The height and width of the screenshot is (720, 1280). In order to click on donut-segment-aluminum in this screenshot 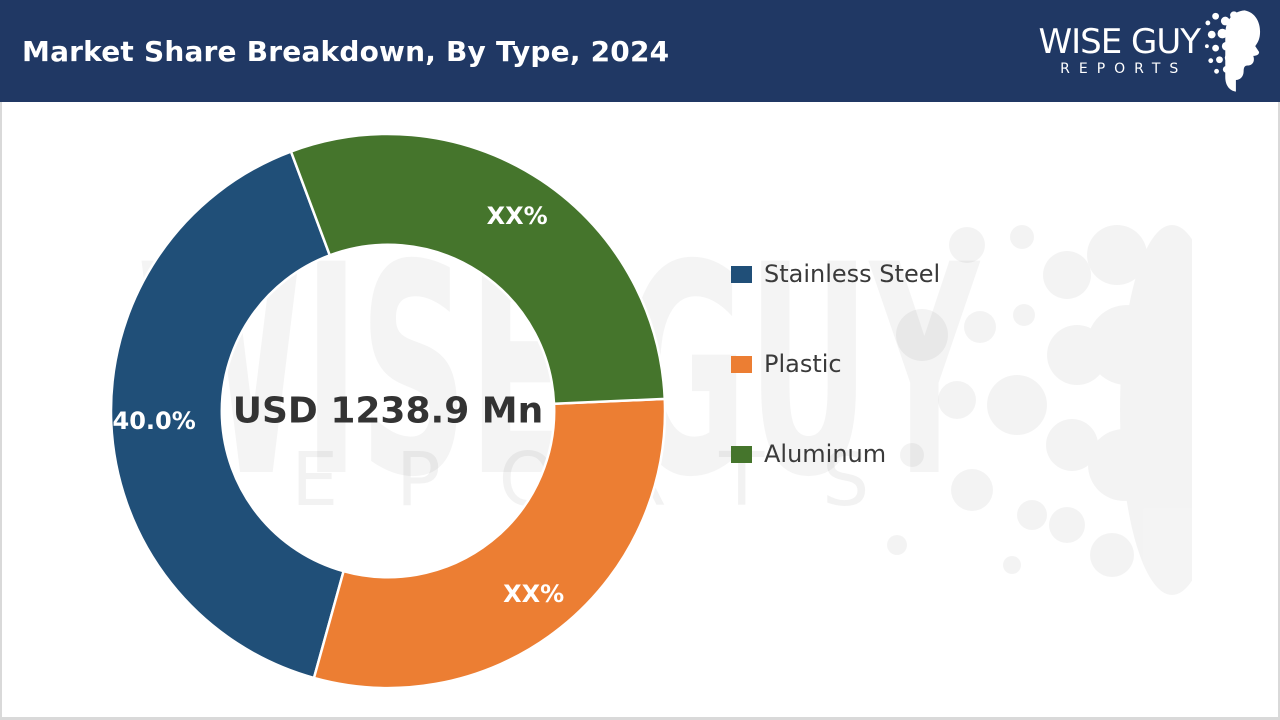, I will do `click(477, 268)`.